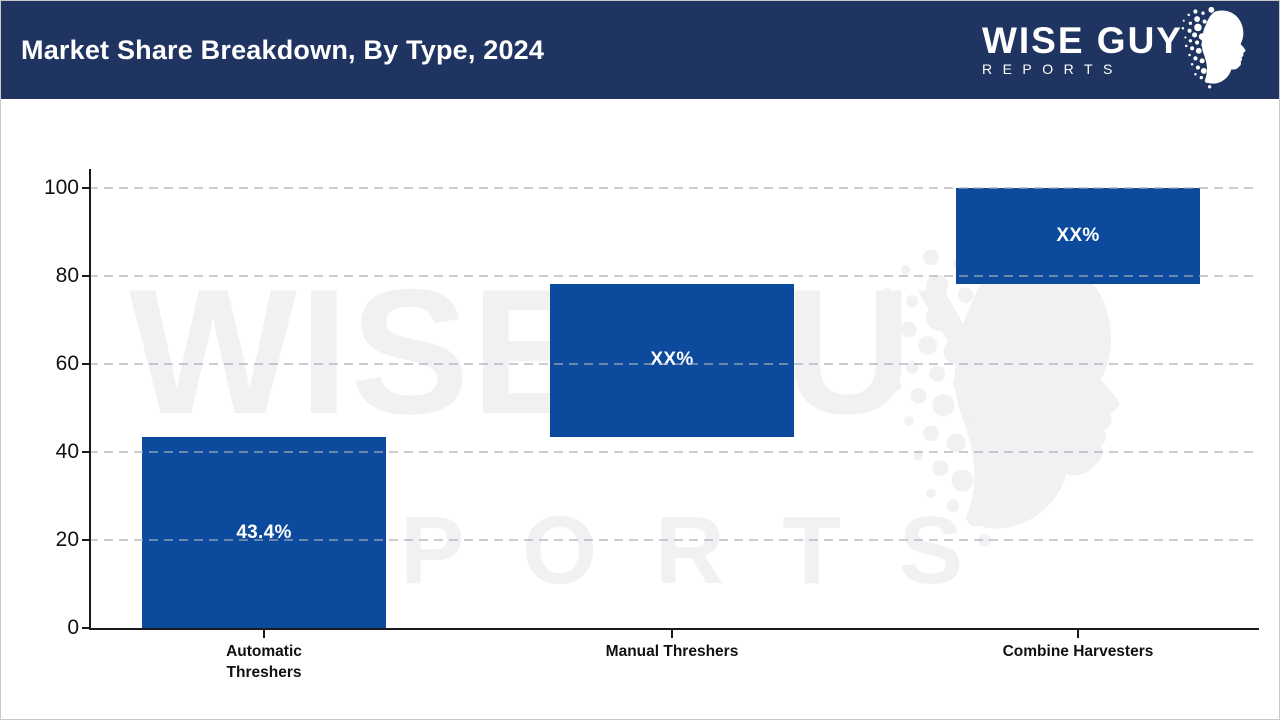 The height and width of the screenshot is (720, 1280). I want to click on y-tick-label-60: 60, so click(67, 363).